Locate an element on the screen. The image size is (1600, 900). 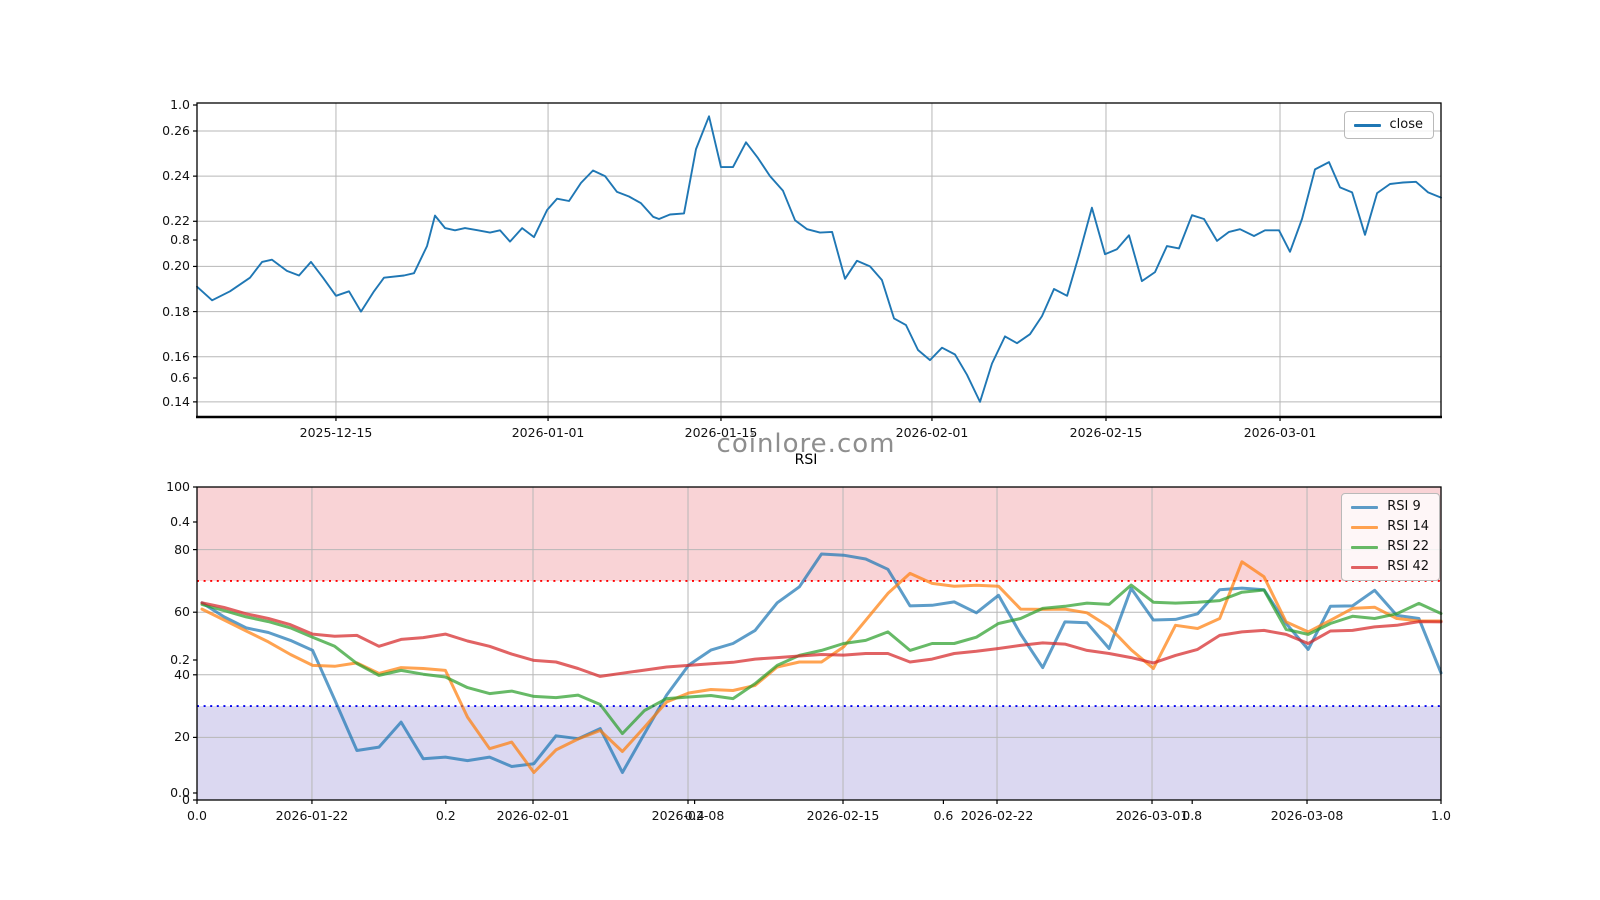
tick-label: 60 is located at coordinates (182, 612).